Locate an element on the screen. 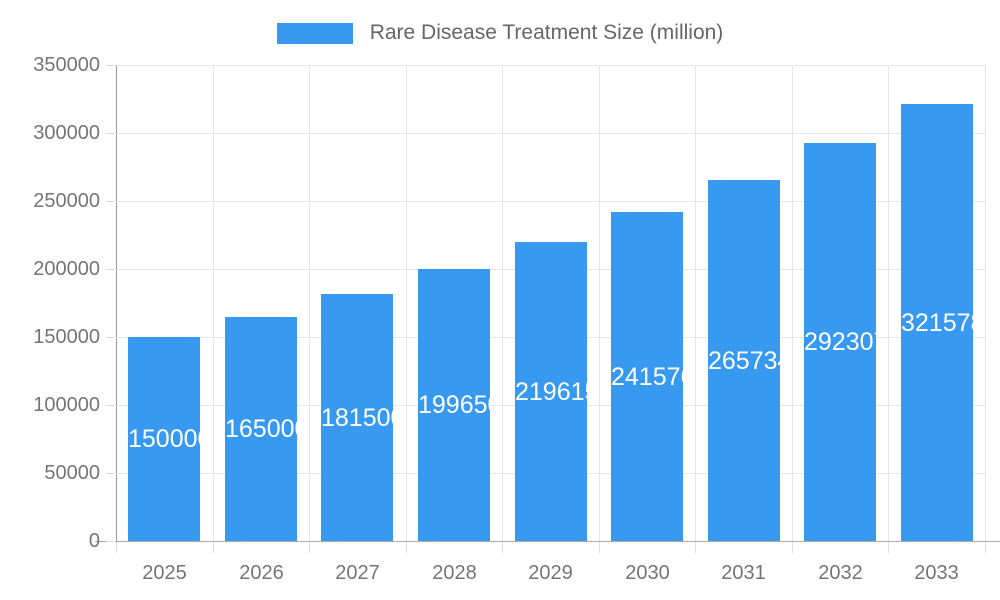  x-axis-label-2027: 2027 is located at coordinates (357, 573).